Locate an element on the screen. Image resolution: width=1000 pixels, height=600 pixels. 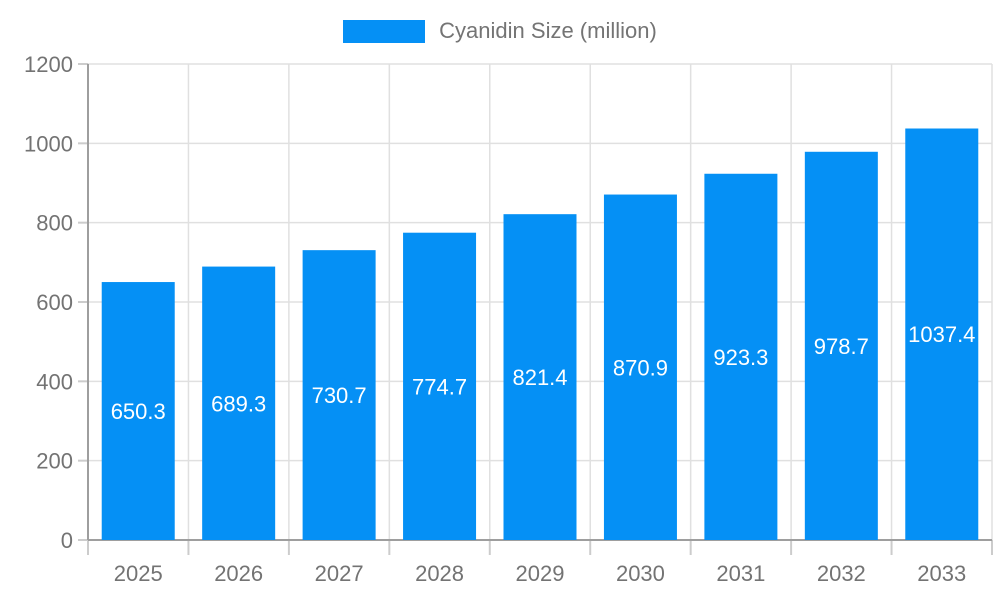
y-tick-label: 1200 is located at coordinates (48, 64).